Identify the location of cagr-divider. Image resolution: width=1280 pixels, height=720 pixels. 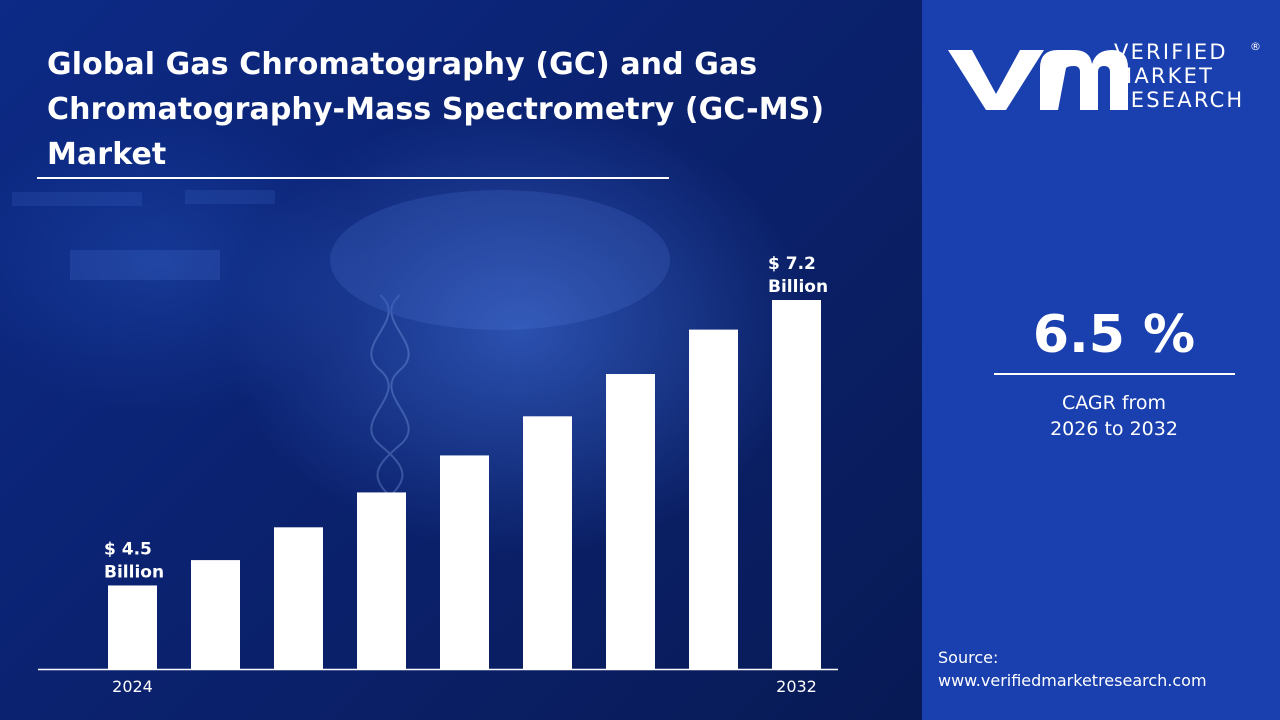
(1114, 374).